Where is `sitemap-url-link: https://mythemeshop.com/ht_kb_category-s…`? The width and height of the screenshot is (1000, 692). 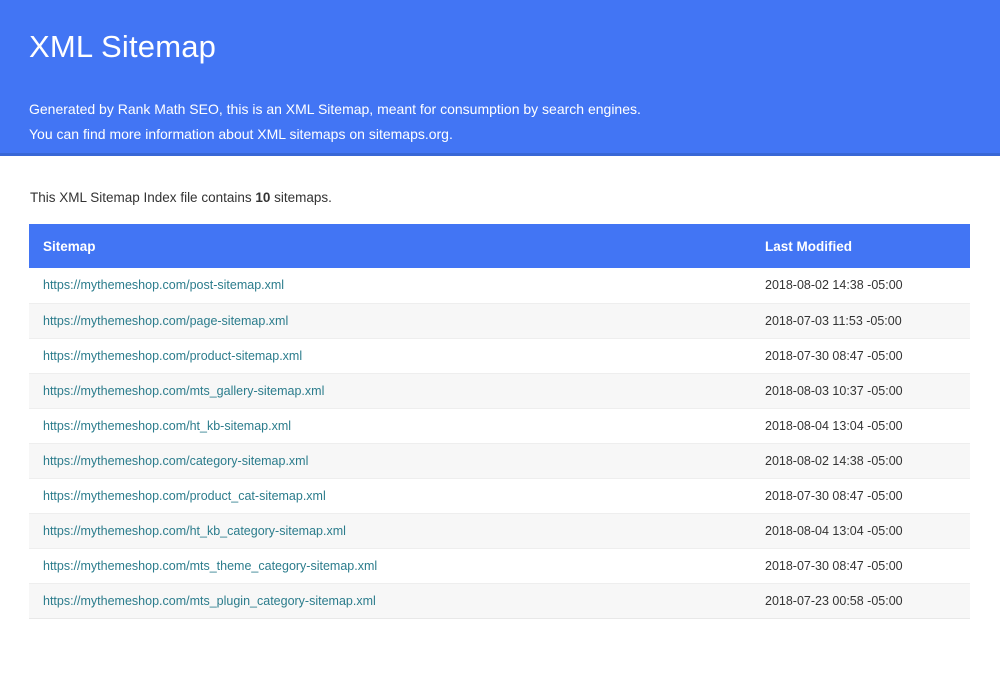
sitemap-url-link: https://mythemeshop.com/ht_kb_category-s… is located at coordinates (194, 530).